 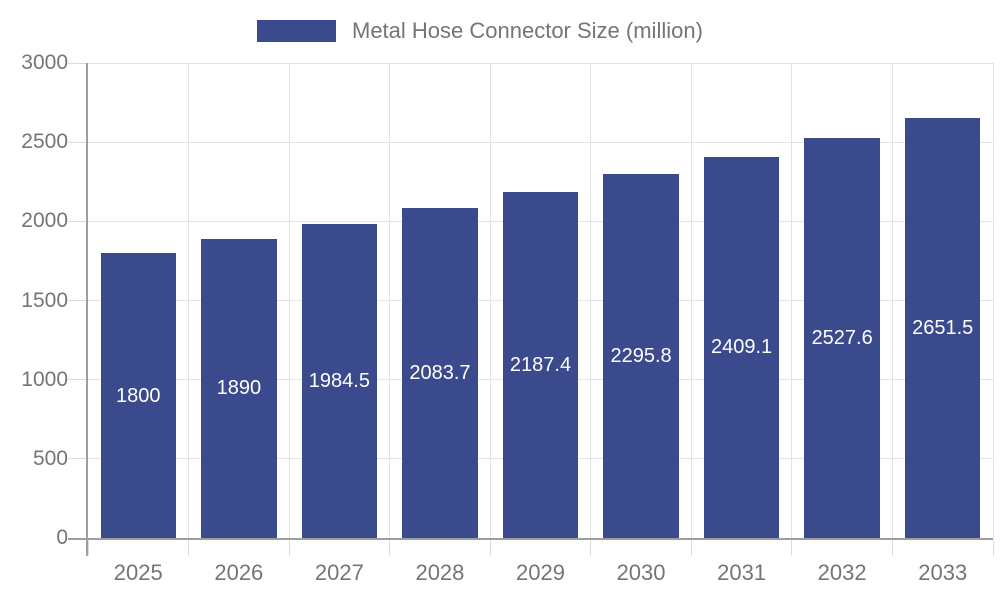 I want to click on x-axis-tick-label: 2030, so click(x=641, y=572).